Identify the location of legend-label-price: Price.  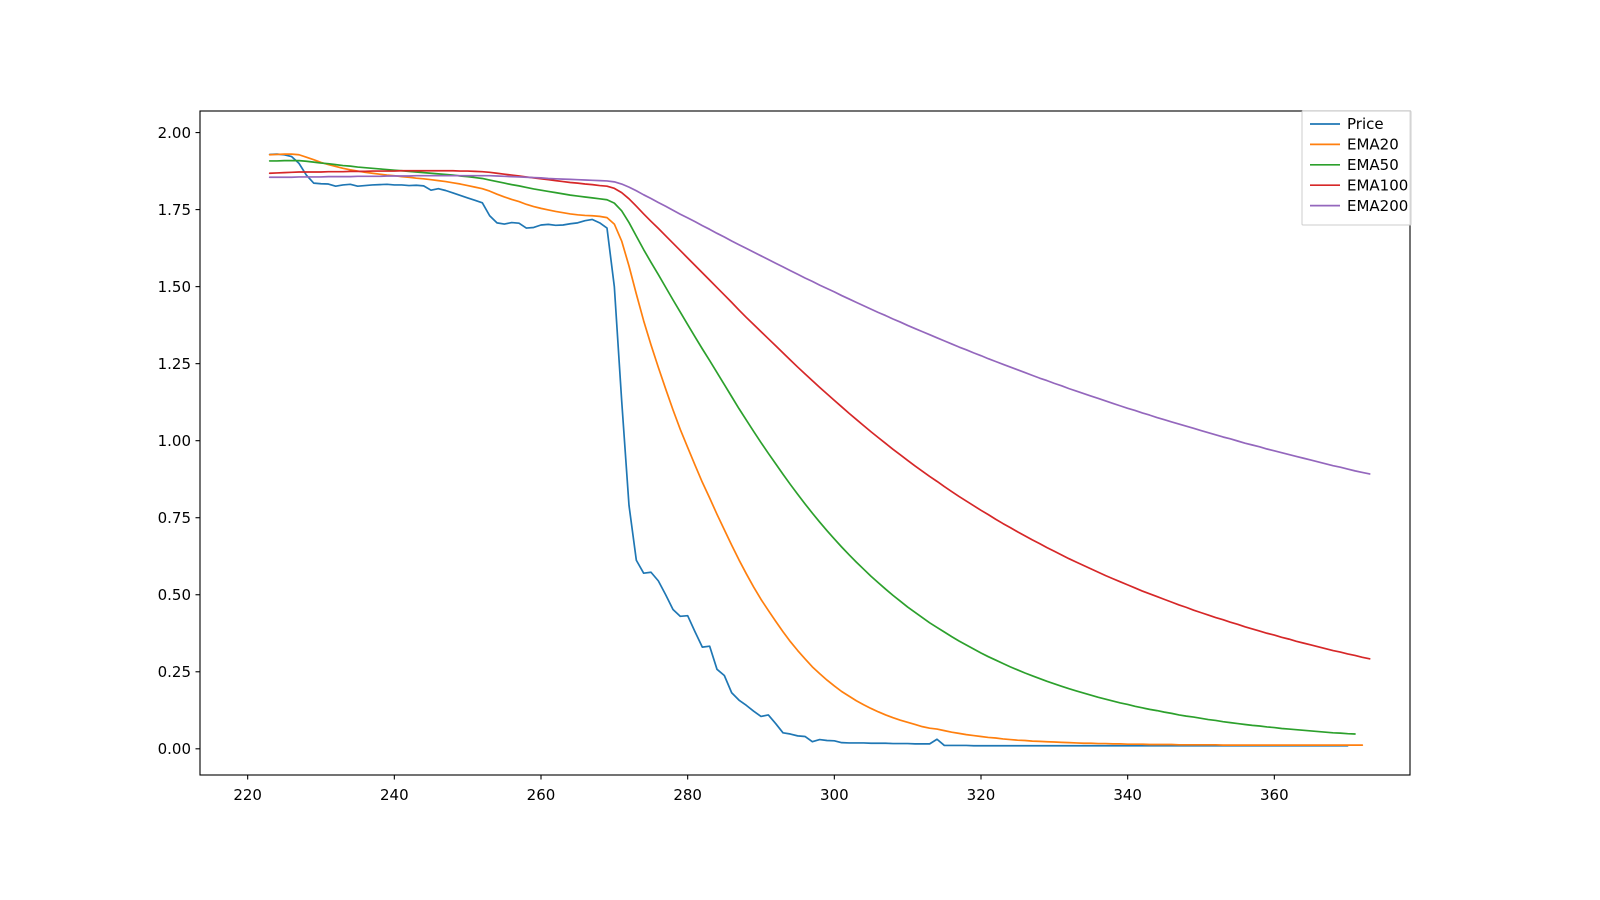
(1365, 124).